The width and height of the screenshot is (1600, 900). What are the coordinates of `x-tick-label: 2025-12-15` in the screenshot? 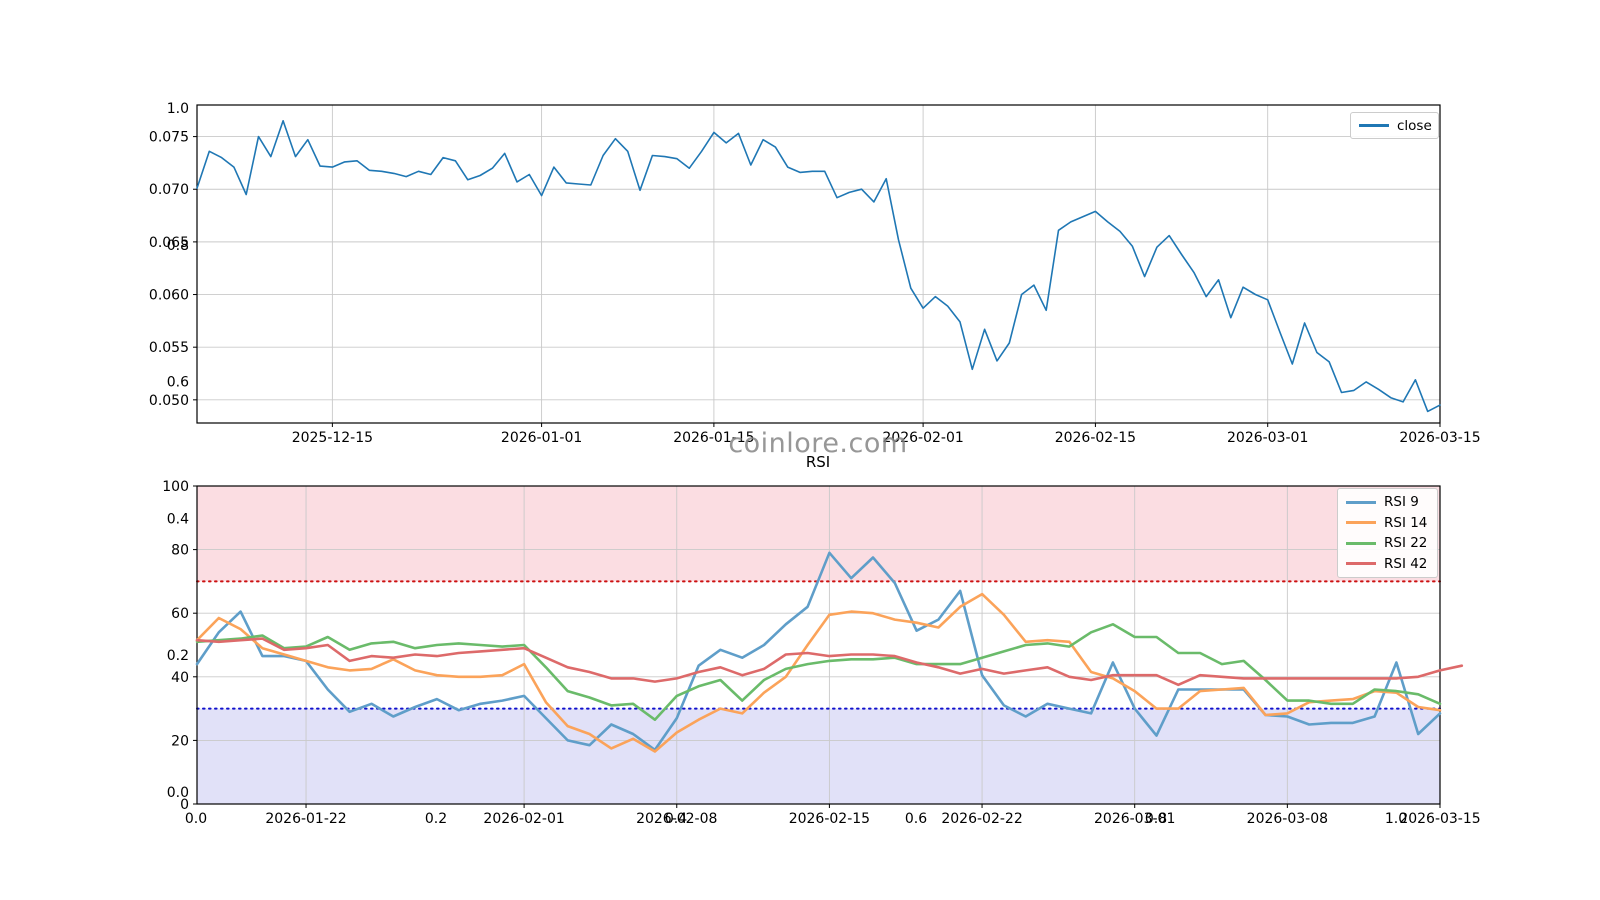 It's located at (332, 438).